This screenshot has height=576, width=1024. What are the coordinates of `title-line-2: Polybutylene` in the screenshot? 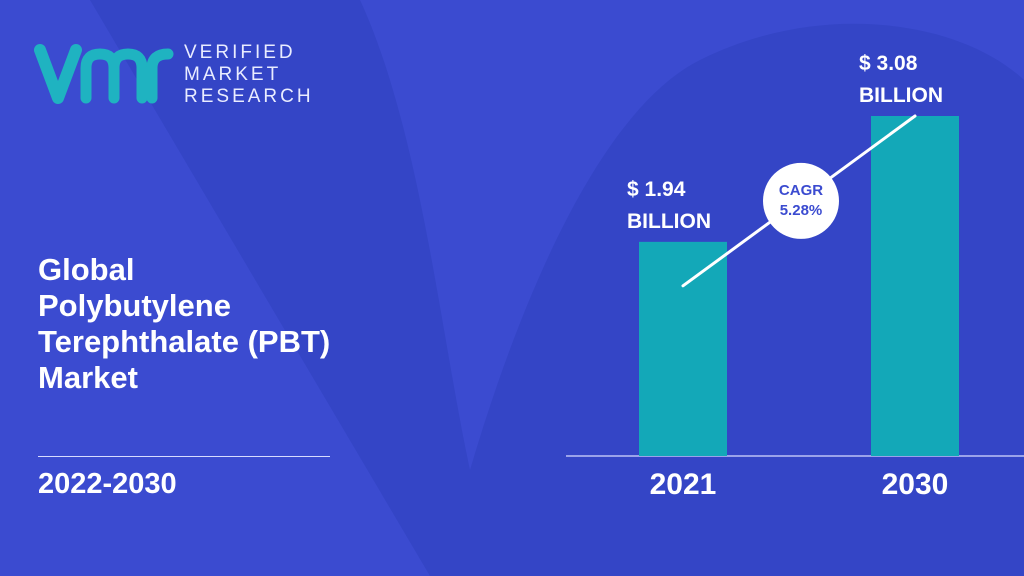 It's located at (134, 305).